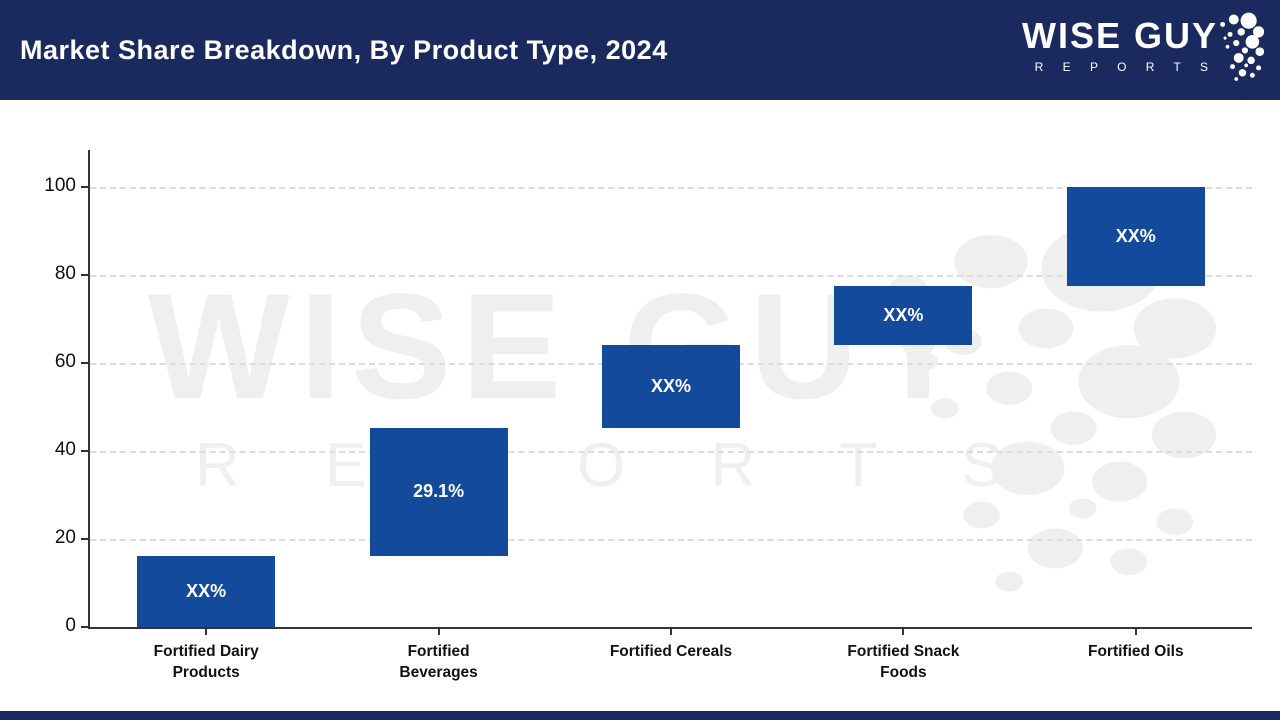 The image size is (1280, 720). Describe the element at coordinates (65, 273) in the screenshot. I see `y-tick-label-80: 80` at that location.